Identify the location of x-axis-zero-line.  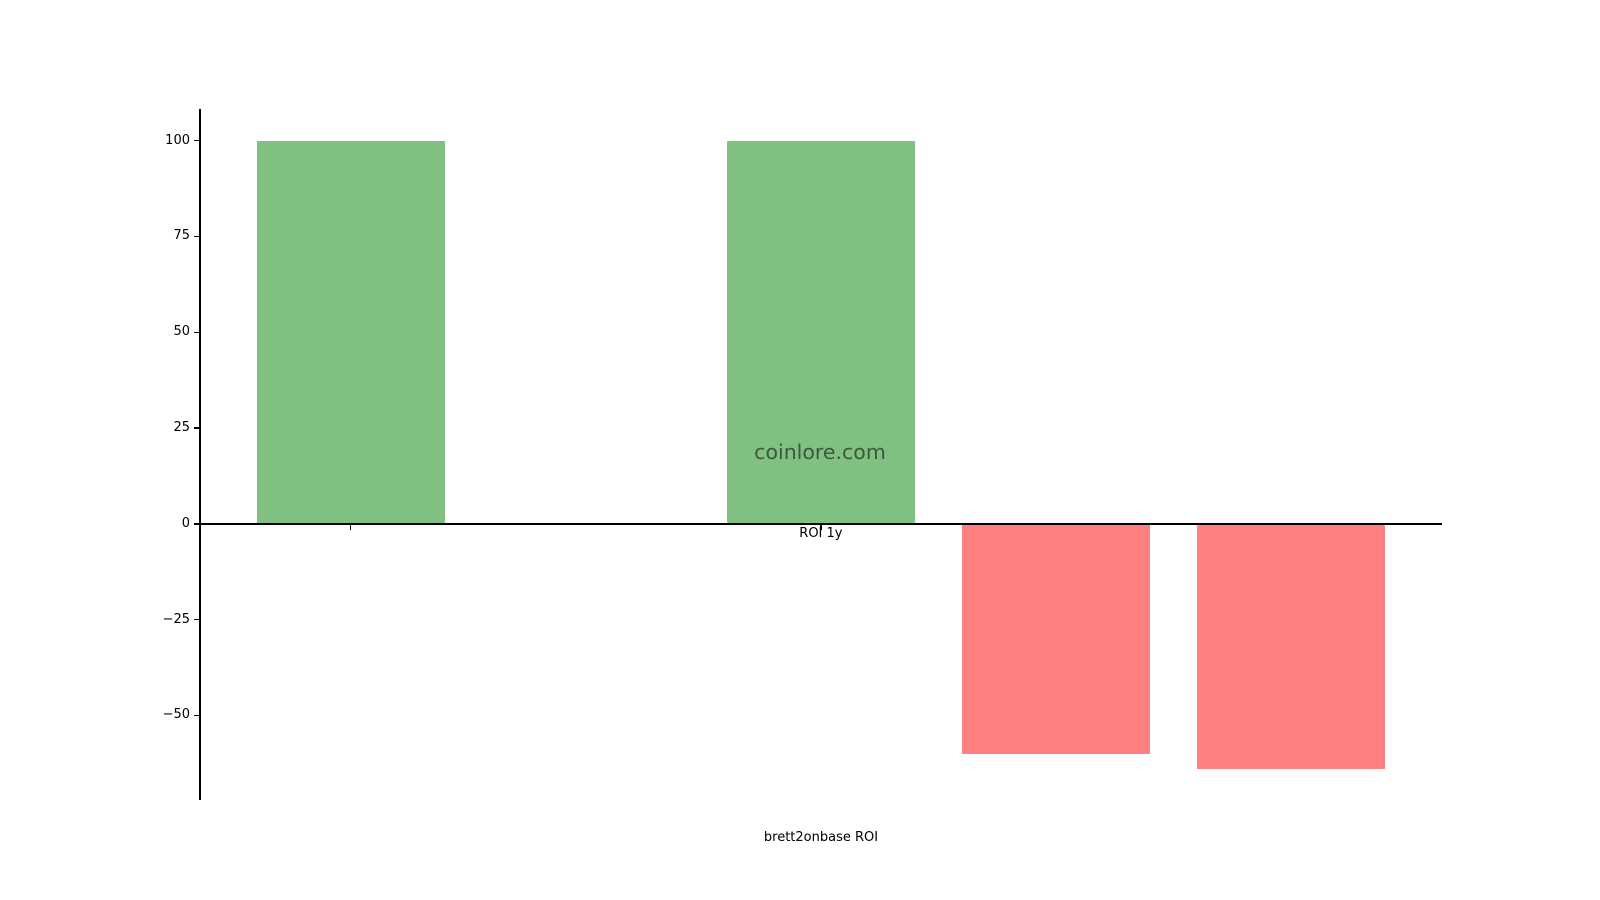
(821, 524).